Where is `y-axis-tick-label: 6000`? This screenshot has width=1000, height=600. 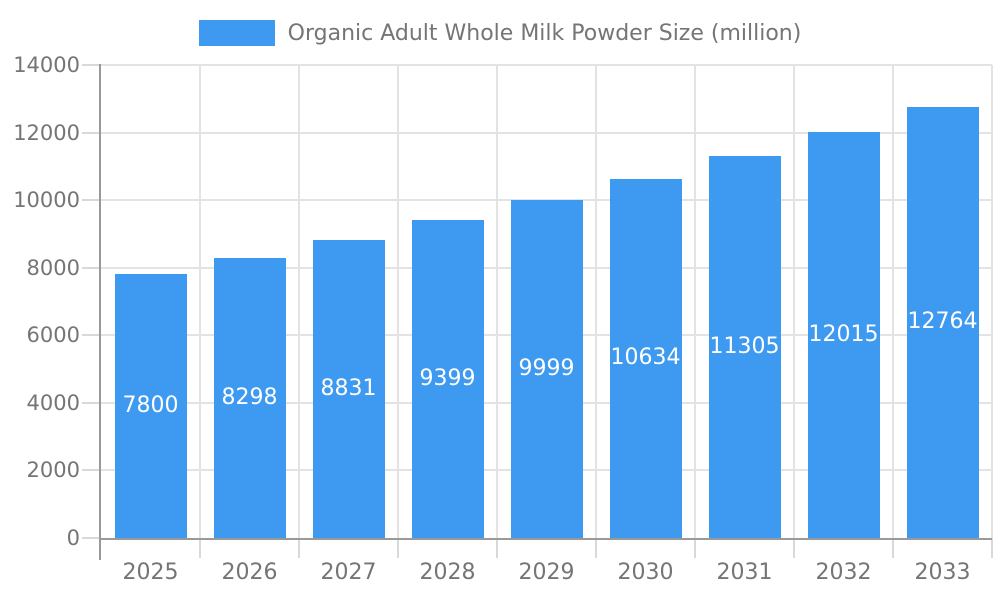 y-axis-tick-label: 6000 is located at coordinates (53, 335).